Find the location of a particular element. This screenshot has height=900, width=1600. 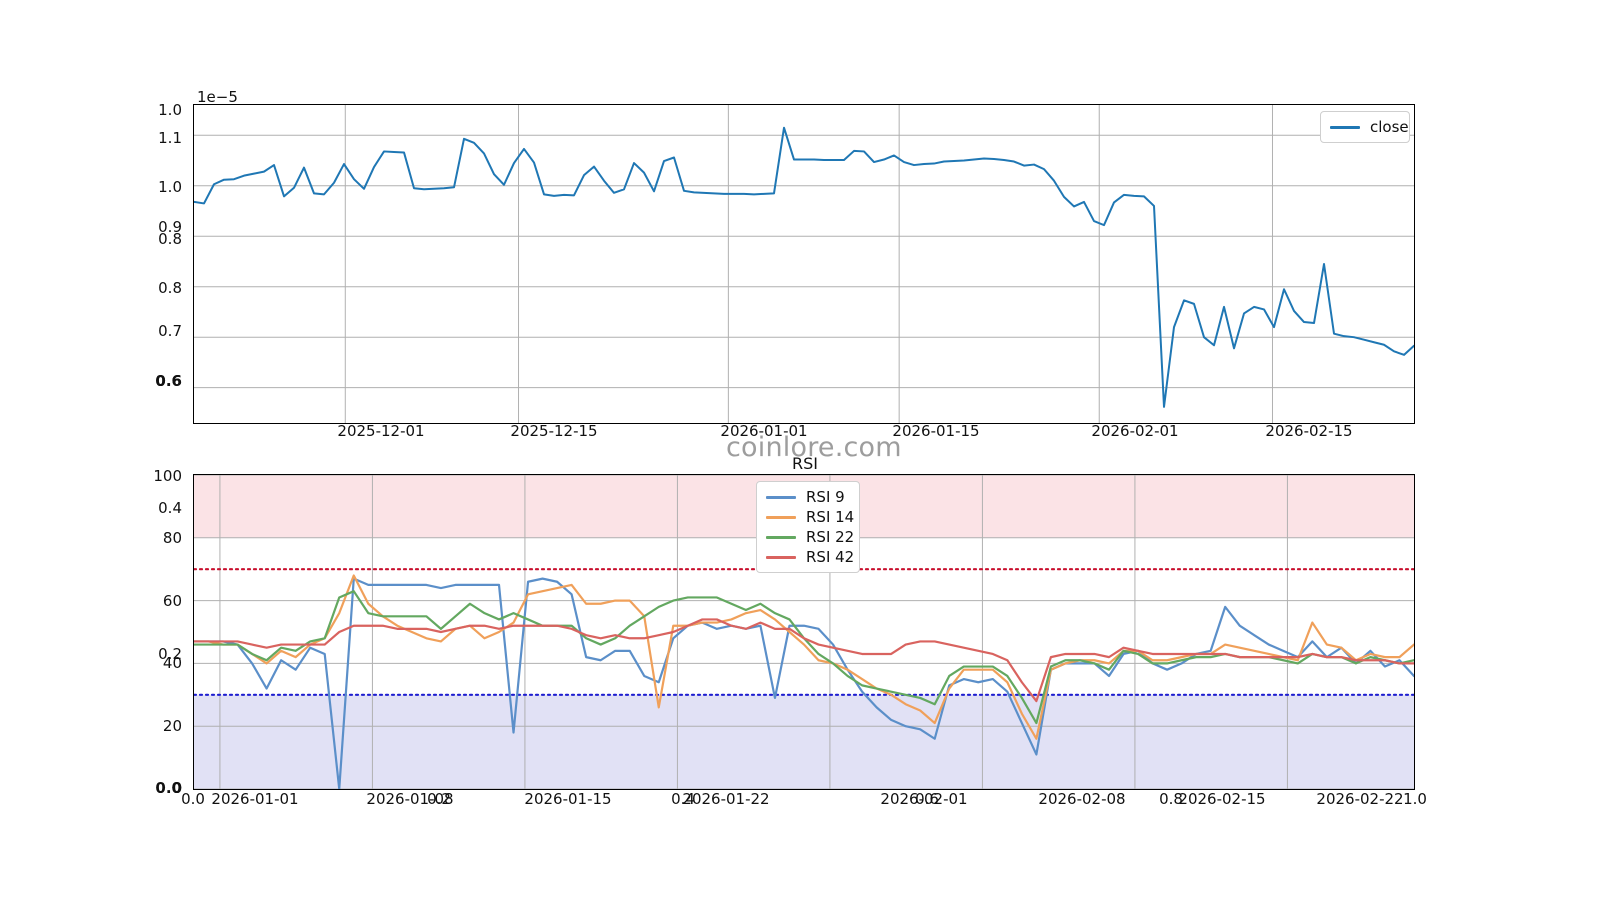

price-y-overlay-tick-3: 0.6 is located at coordinates (168, 381).